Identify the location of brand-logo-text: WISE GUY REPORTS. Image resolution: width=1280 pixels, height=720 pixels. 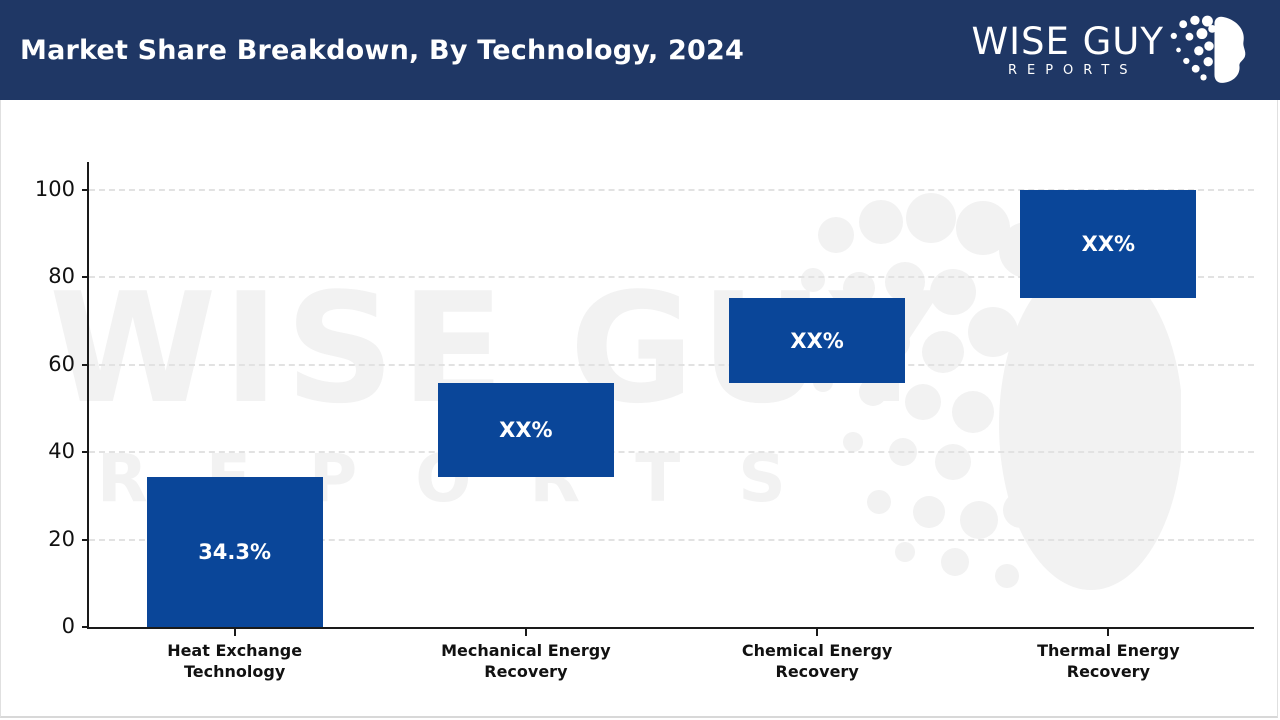
(1068, 50).